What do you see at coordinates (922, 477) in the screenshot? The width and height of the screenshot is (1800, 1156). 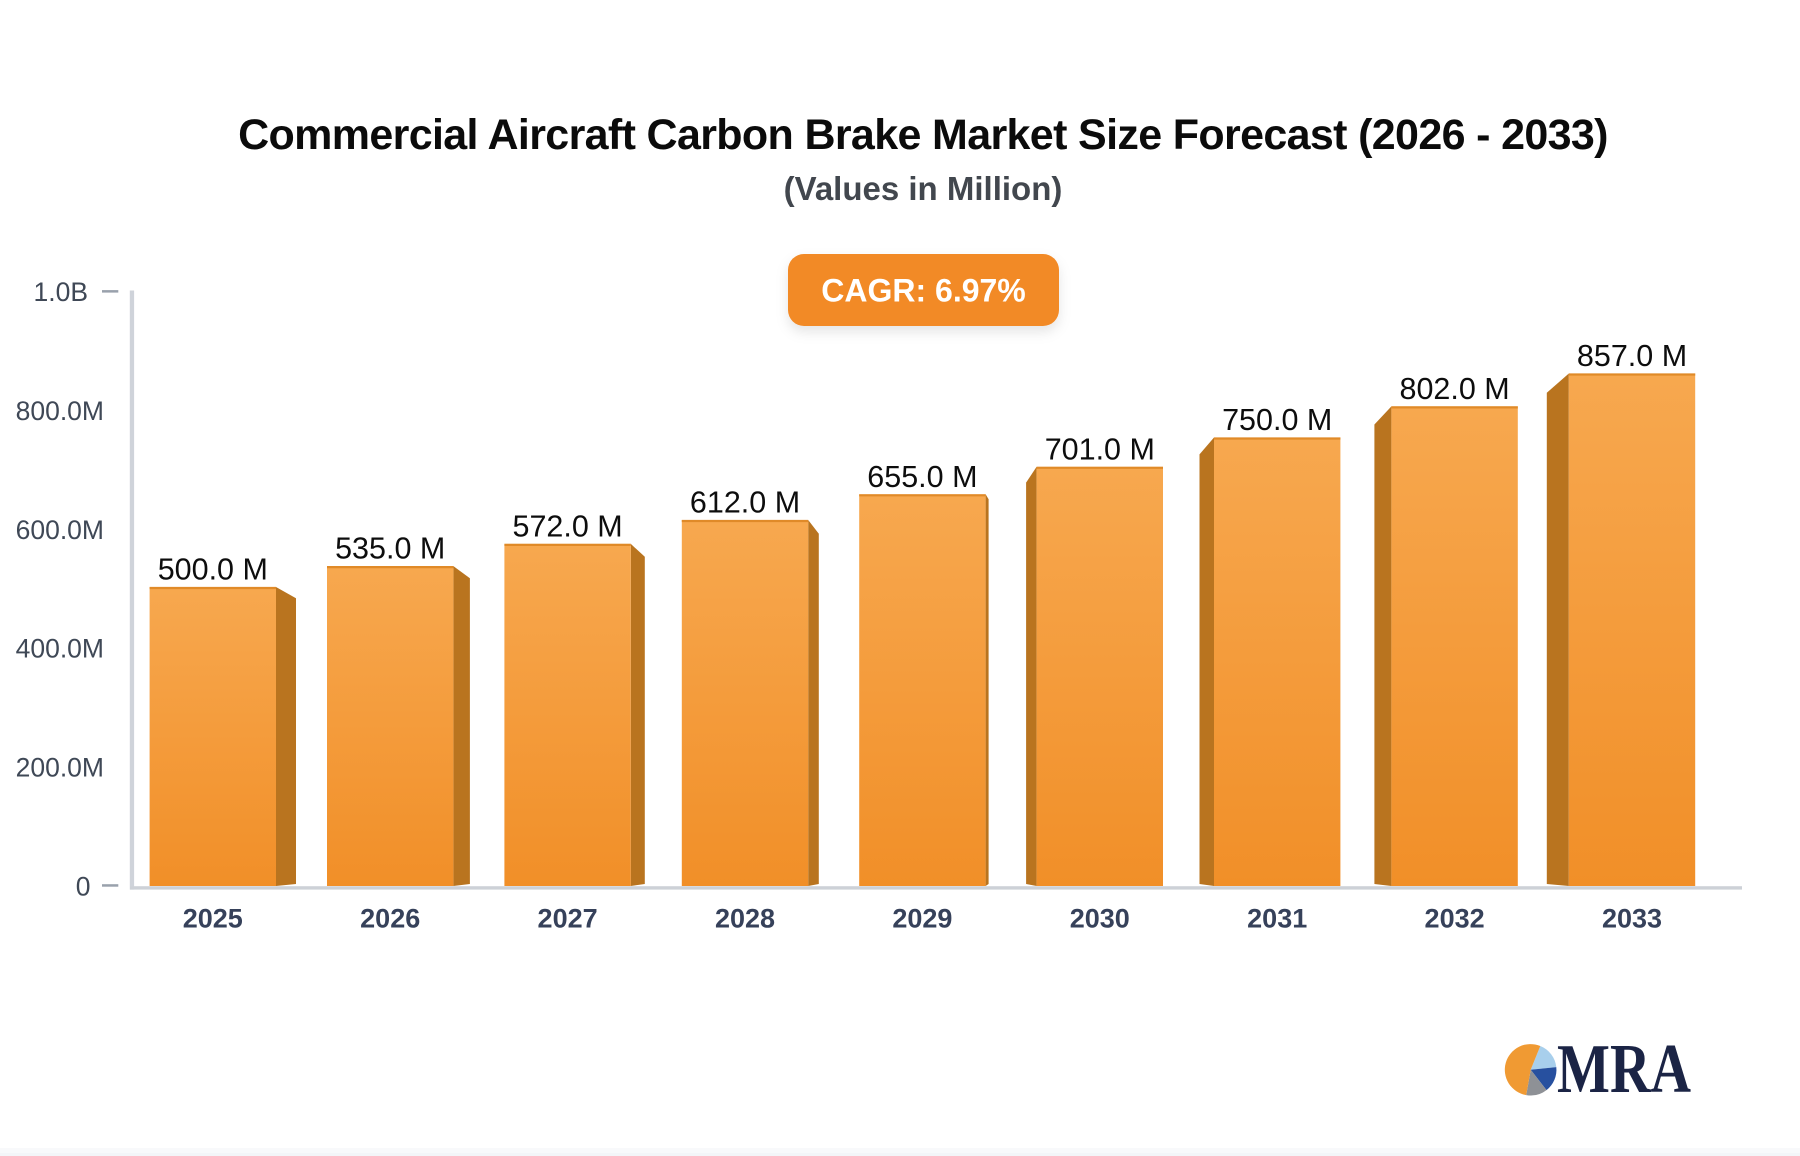 I see `svg-text: 655.0 M` at bounding box center [922, 477].